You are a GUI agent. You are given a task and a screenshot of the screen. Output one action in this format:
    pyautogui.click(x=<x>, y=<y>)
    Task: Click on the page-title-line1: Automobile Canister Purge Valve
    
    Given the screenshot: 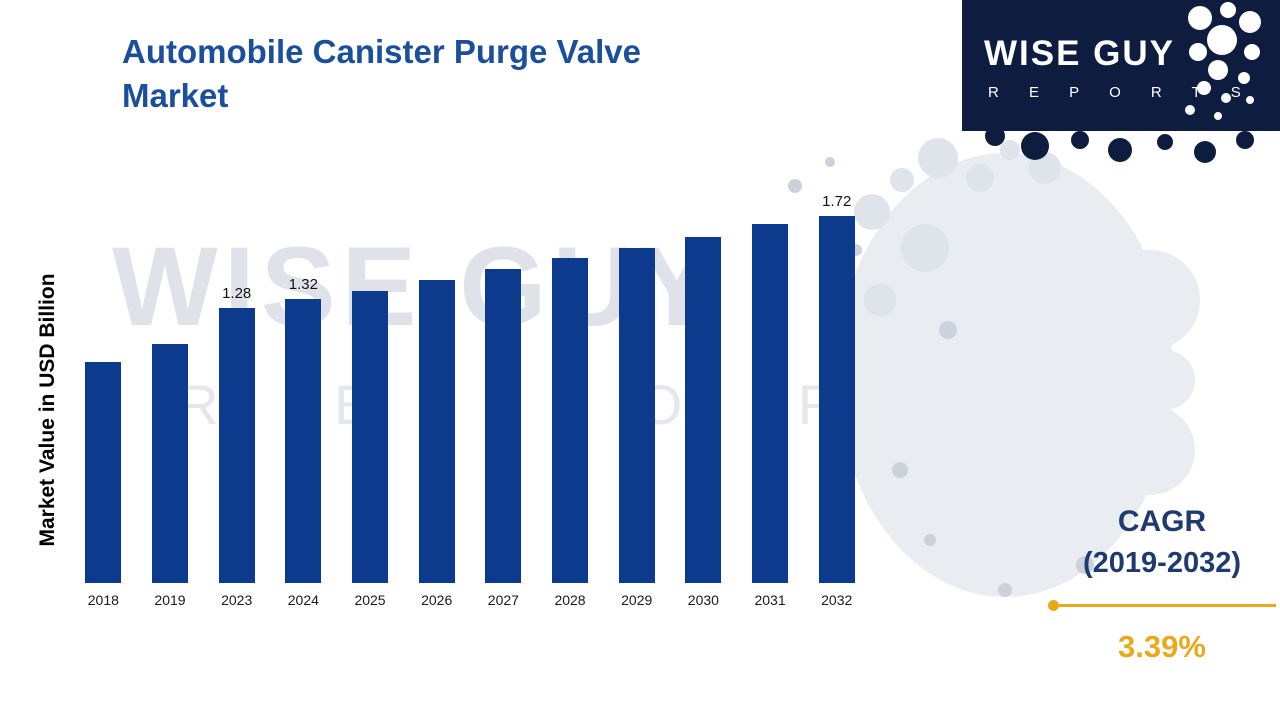 What is the action you would take?
    pyautogui.click(x=381, y=51)
    